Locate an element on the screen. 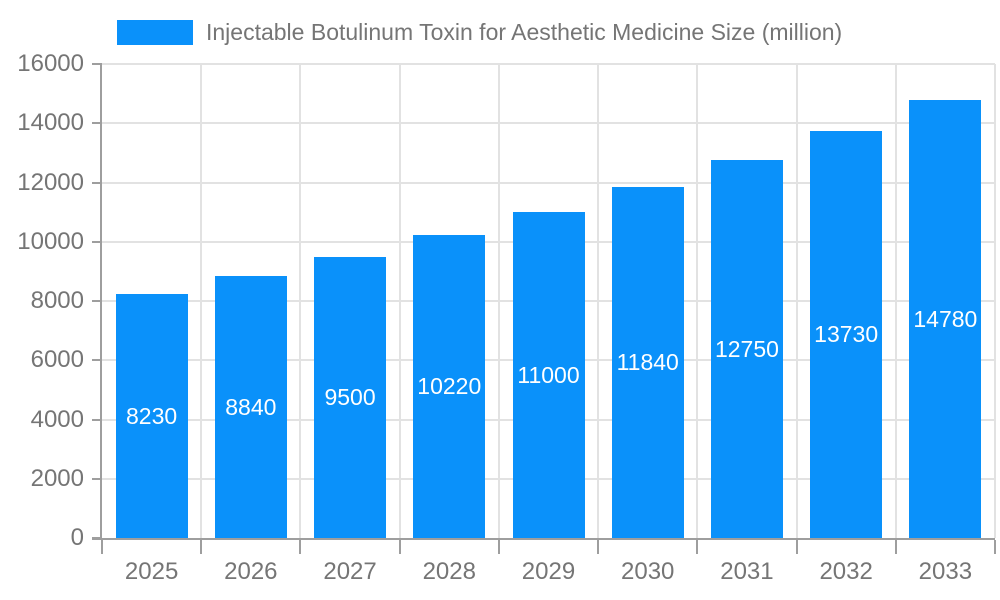 This screenshot has width=1000, height=600. bar-value-label: 10220 is located at coordinates (449, 386).